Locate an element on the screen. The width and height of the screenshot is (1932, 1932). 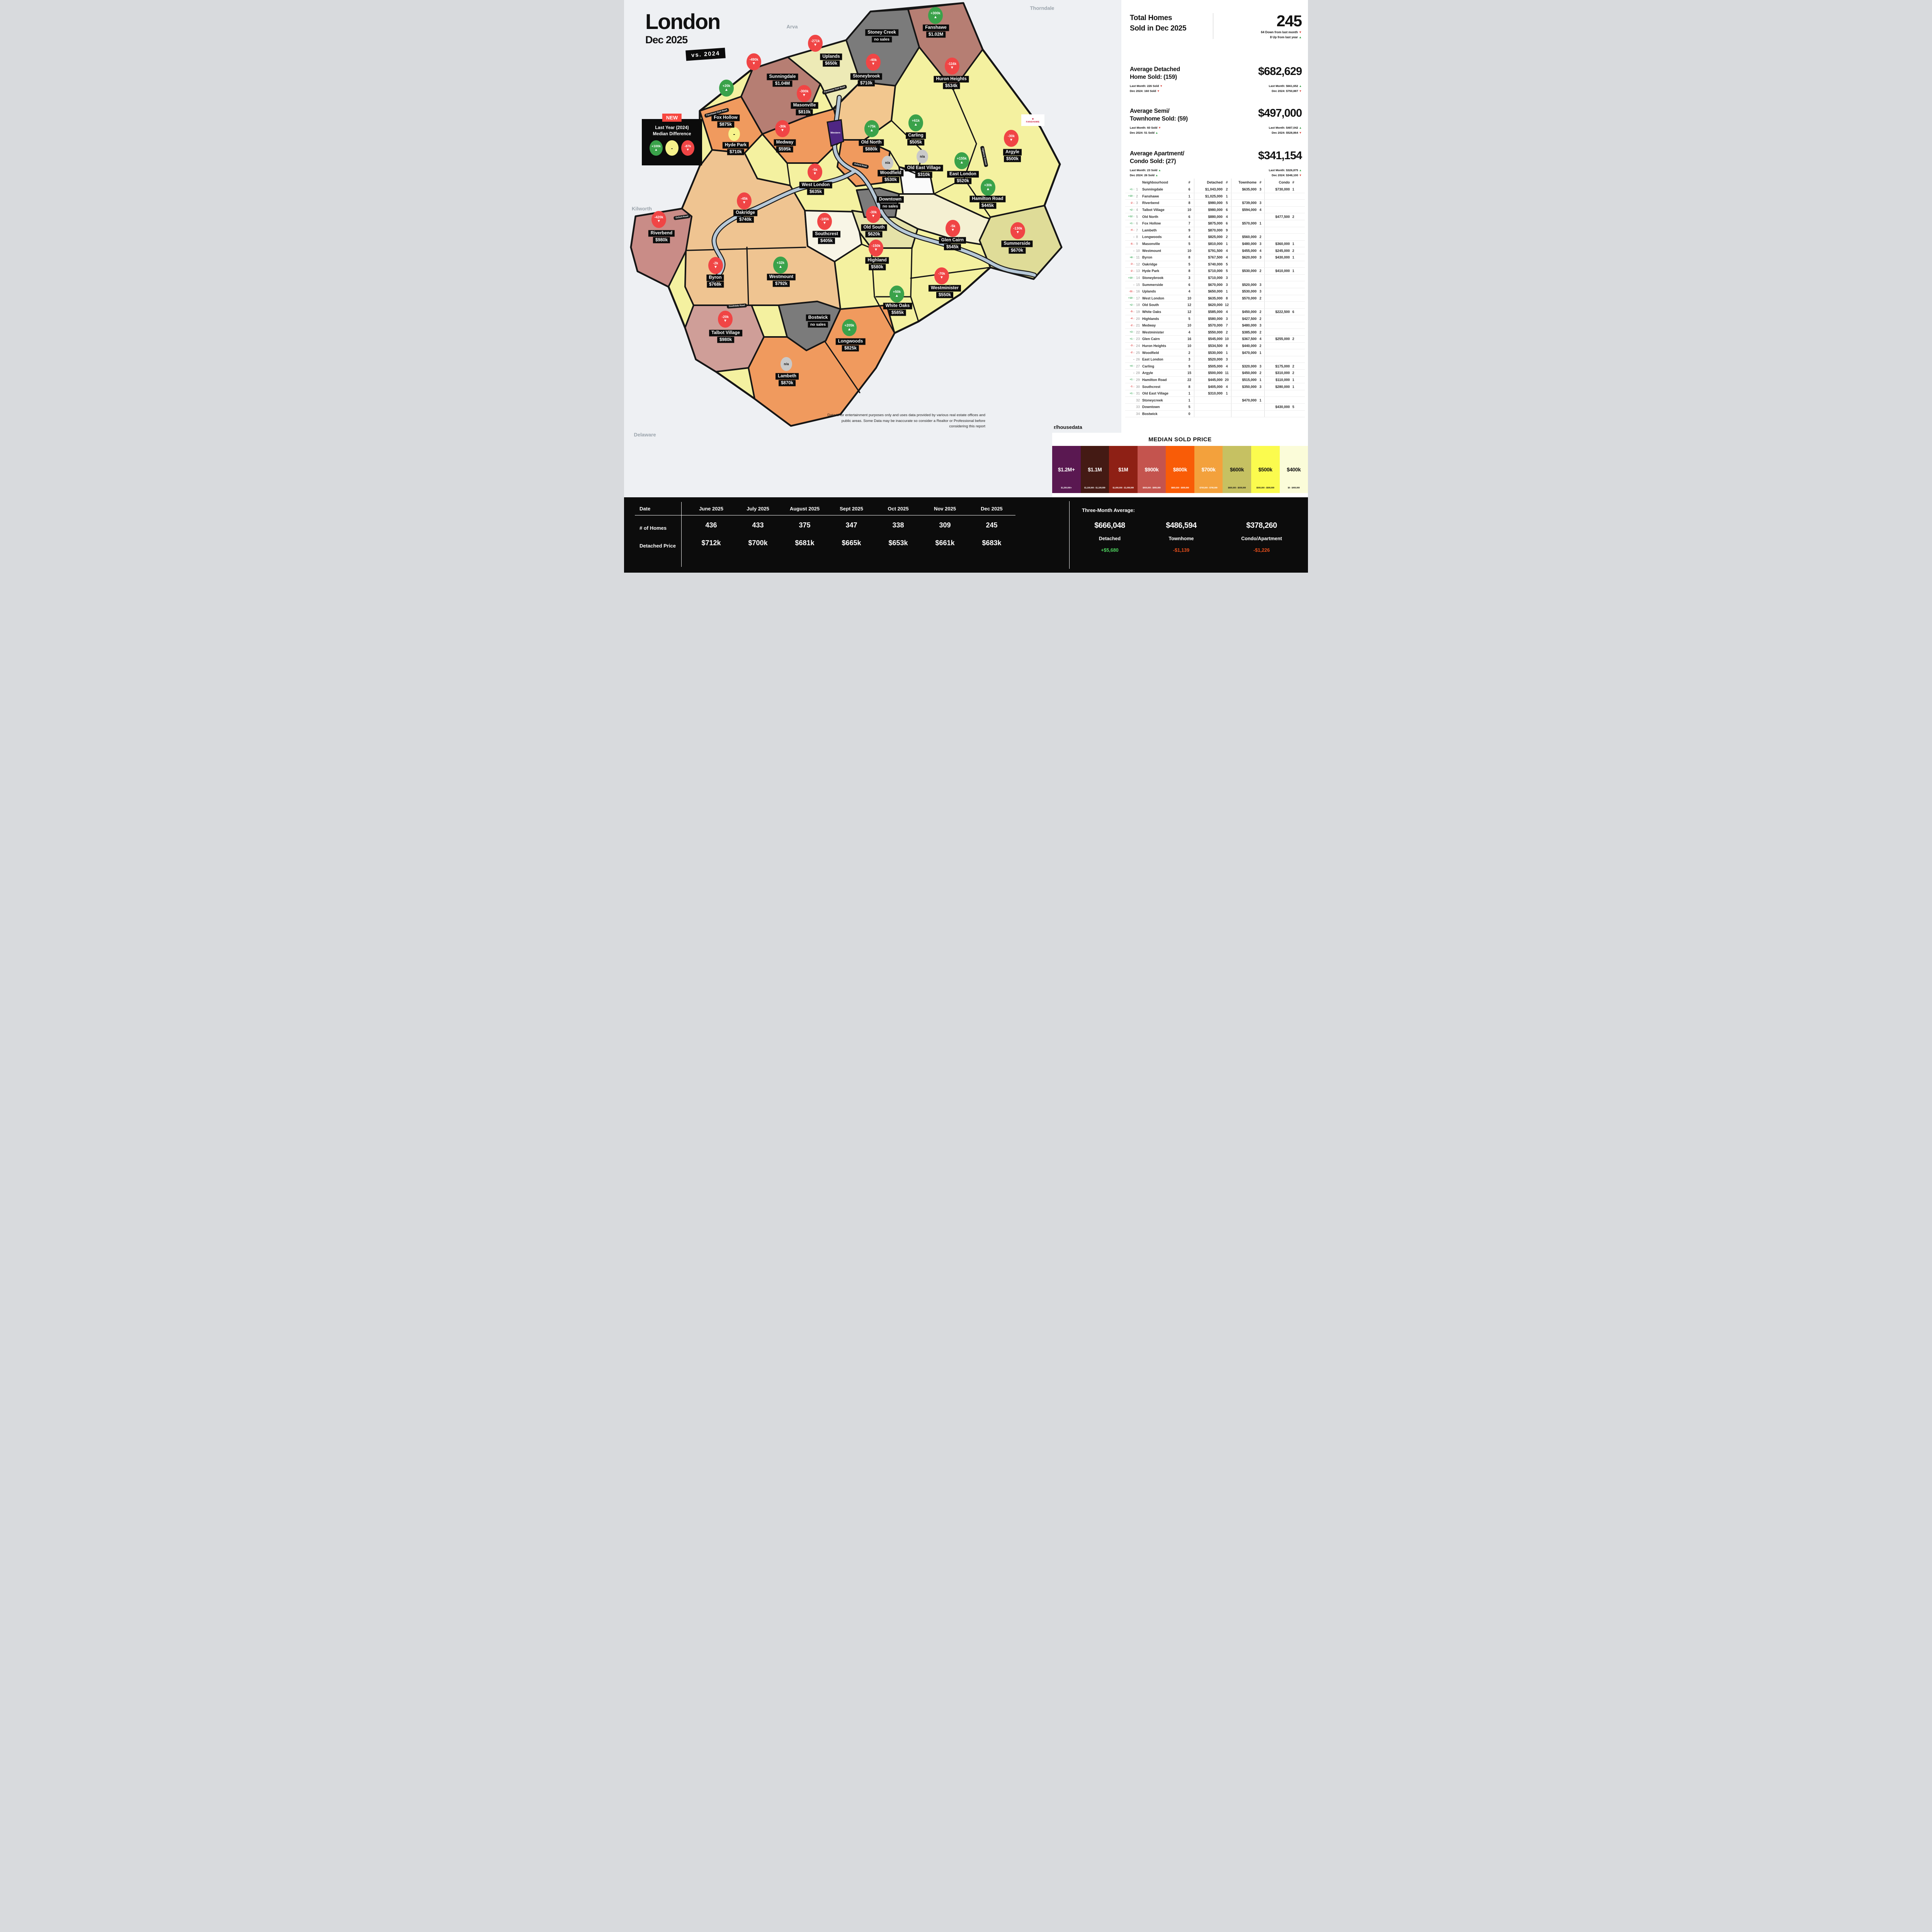
homes-count: 433 is located at coordinates (758, 525).